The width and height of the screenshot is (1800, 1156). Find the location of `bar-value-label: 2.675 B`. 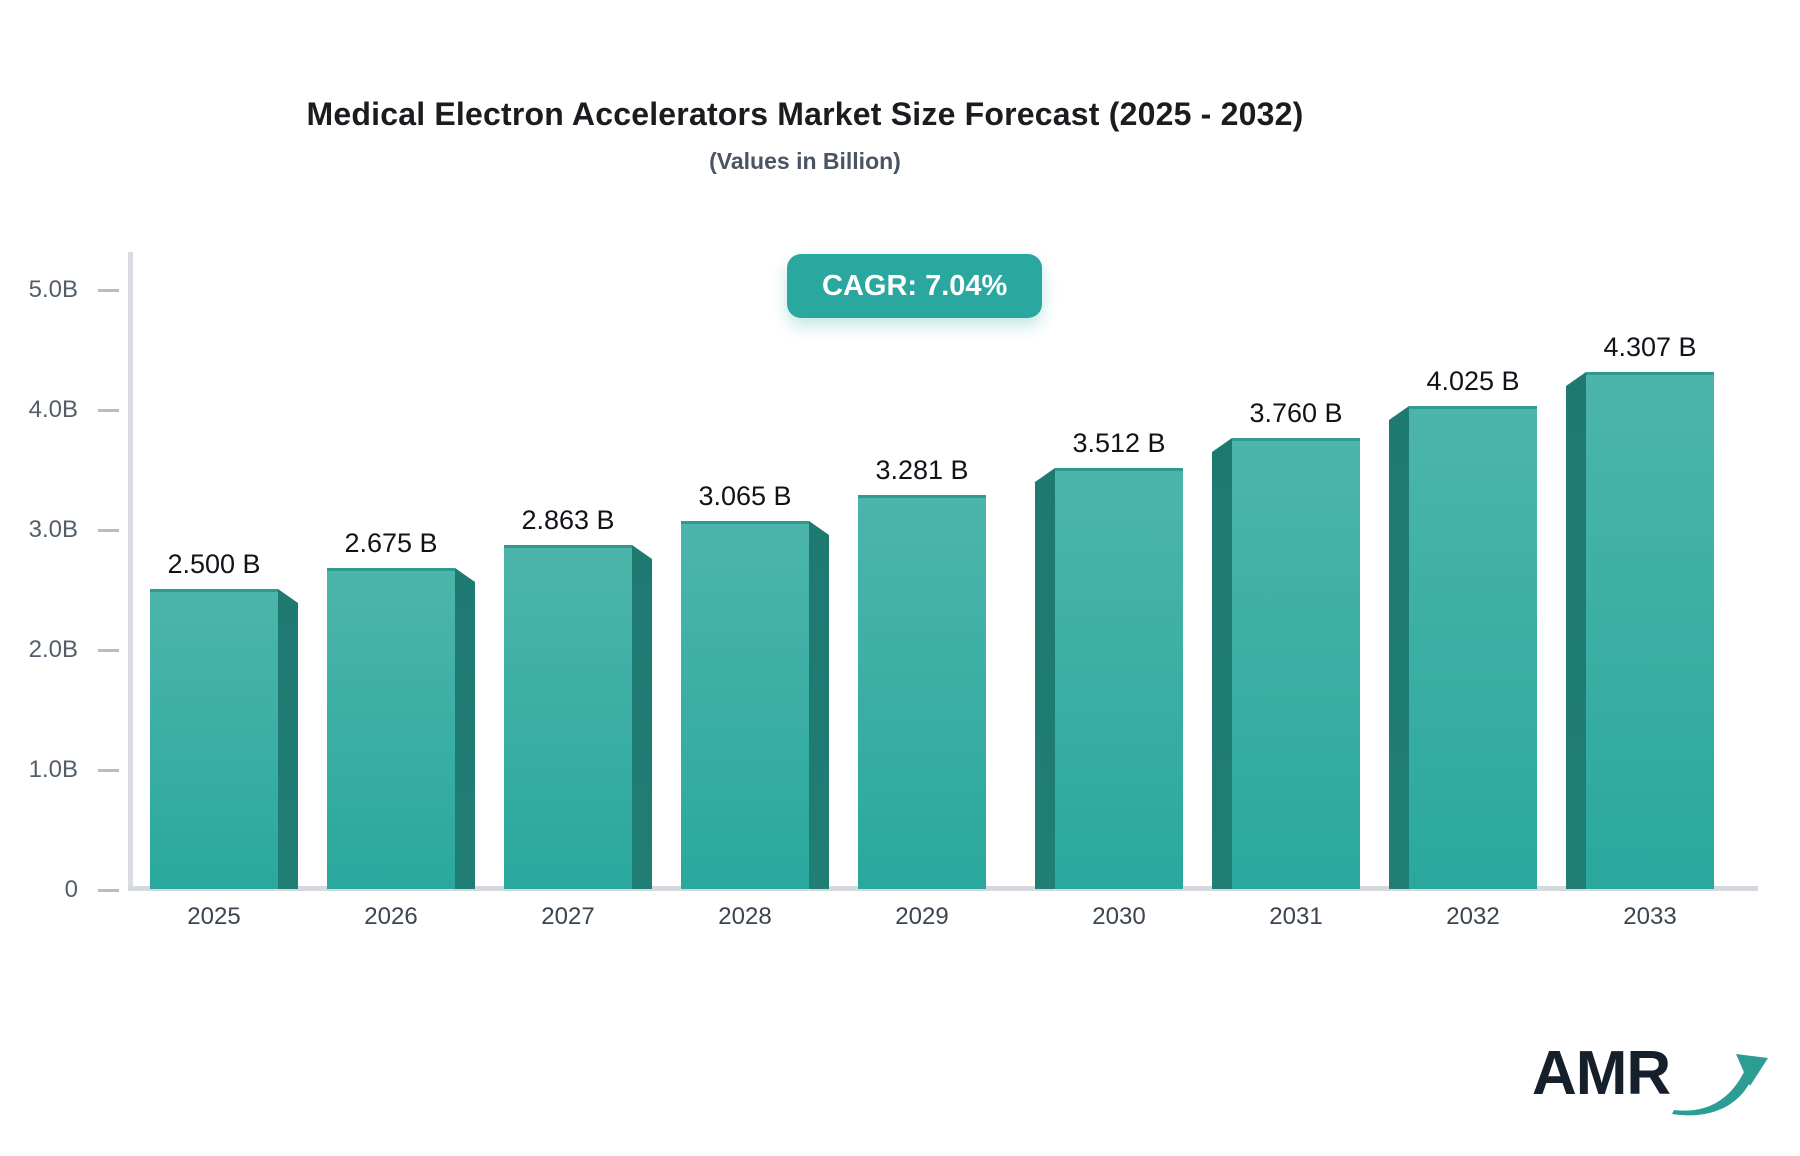

bar-value-label: 2.675 B is located at coordinates (391, 543).